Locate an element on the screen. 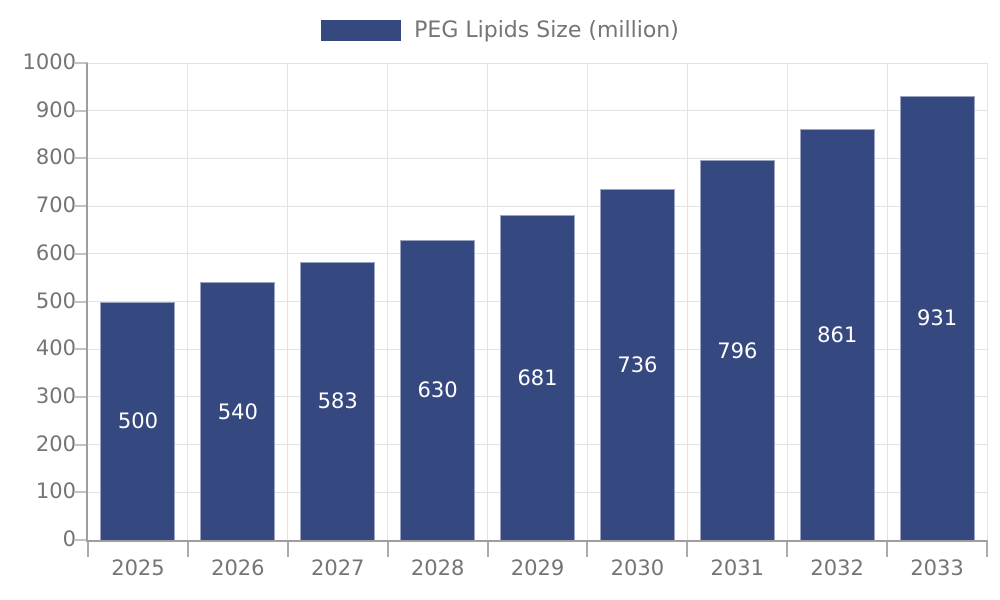  y-axis-label: 200 is located at coordinates (55, 443).